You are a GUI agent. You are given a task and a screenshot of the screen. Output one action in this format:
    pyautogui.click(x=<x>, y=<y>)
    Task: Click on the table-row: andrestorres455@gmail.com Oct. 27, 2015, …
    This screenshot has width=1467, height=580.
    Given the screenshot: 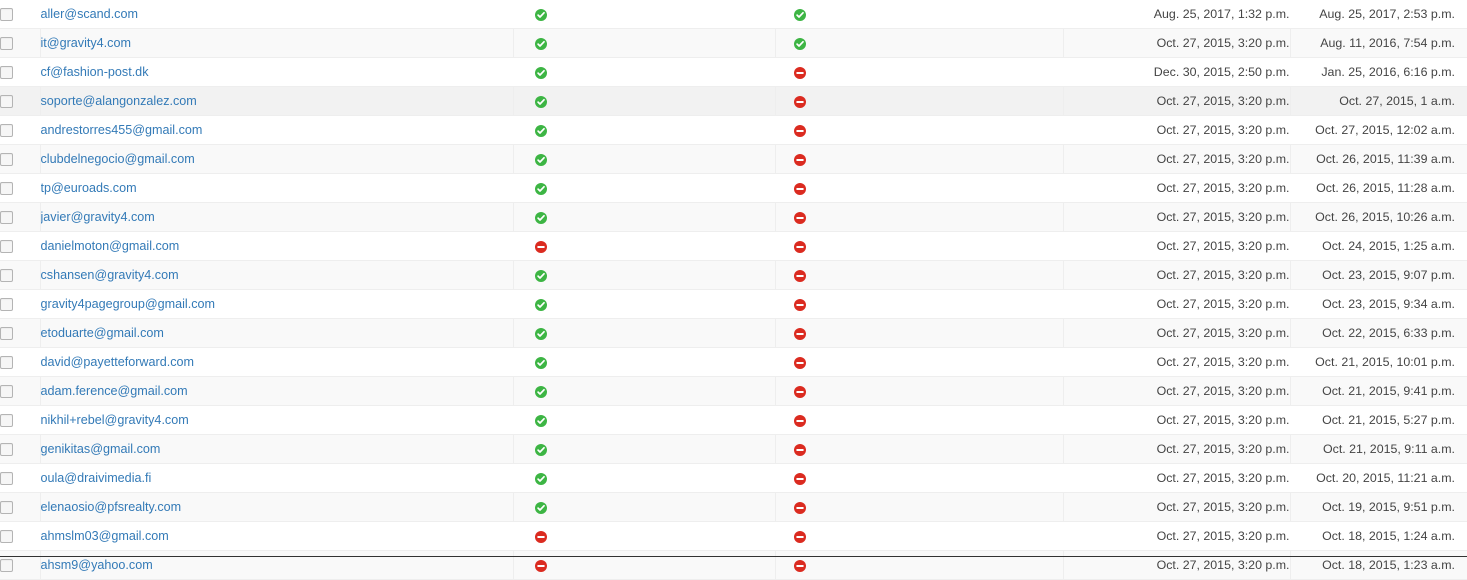 What is the action you would take?
    pyautogui.click(x=733, y=130)
    